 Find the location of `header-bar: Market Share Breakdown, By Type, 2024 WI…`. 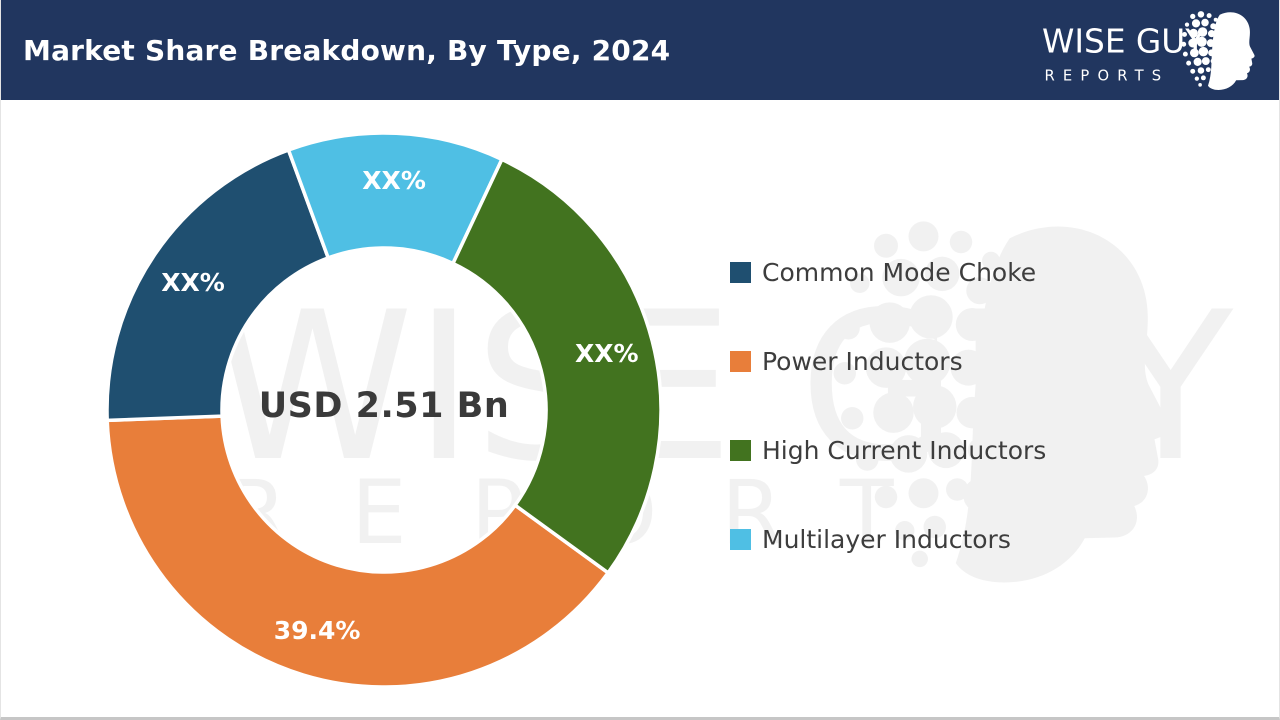

header-bar: Market Share Breakdown, By Type, 2024 WI… is located at coordinates (640, 50).